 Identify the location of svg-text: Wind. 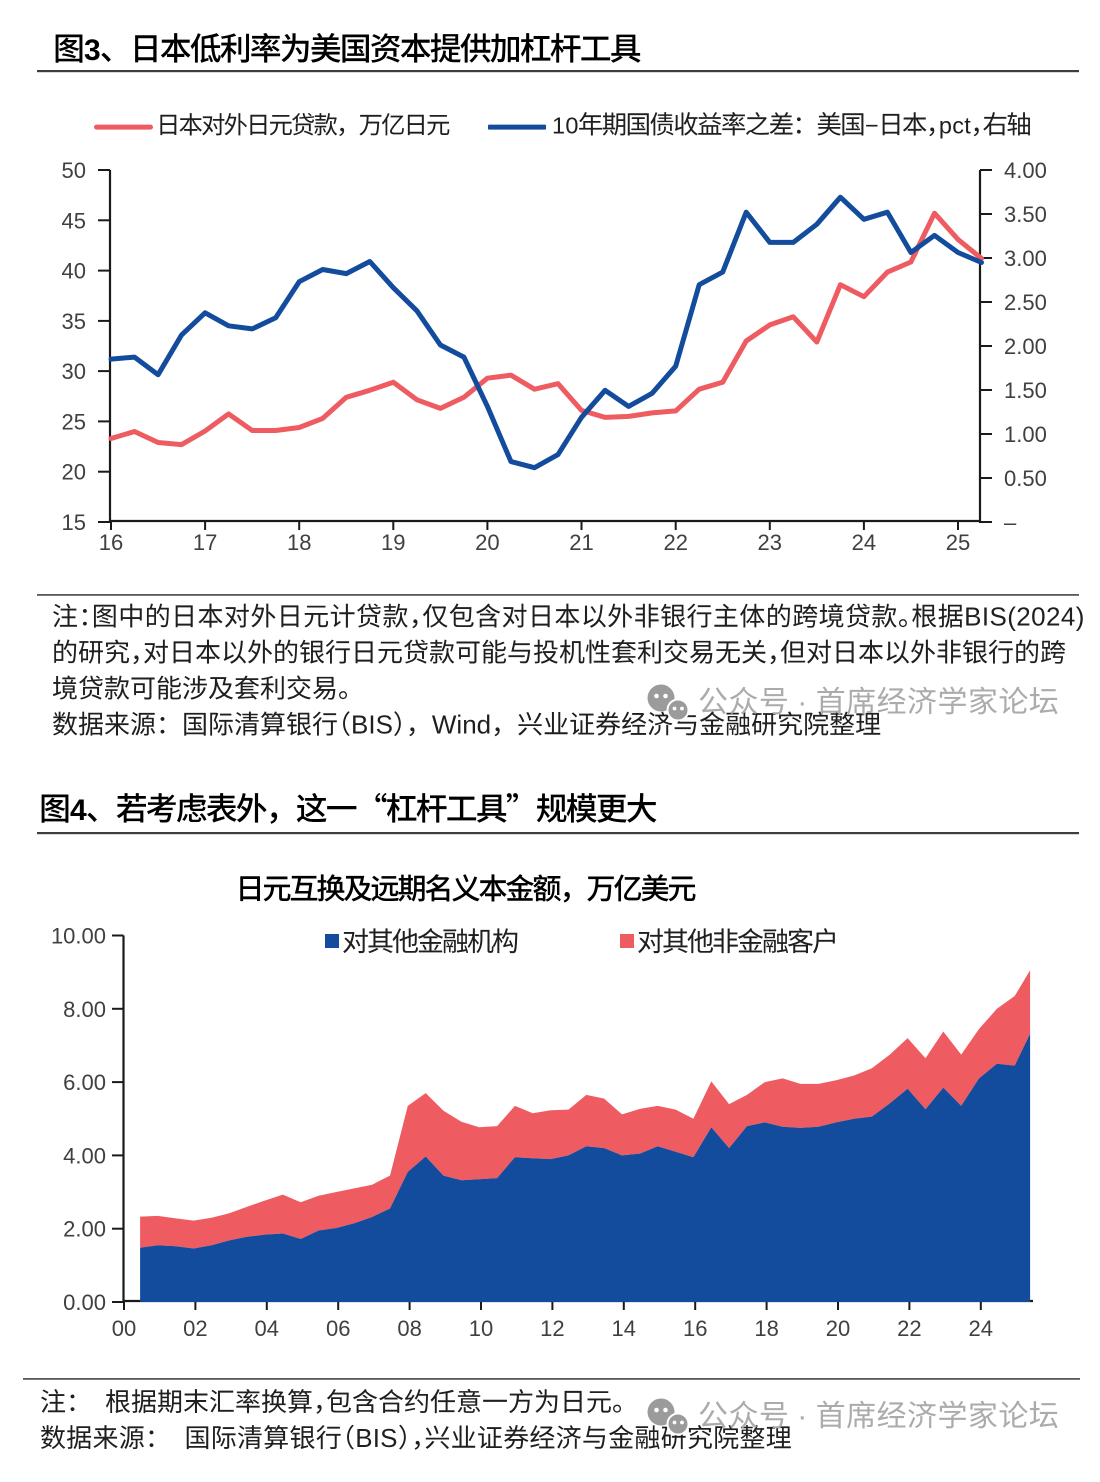
(461, 725).